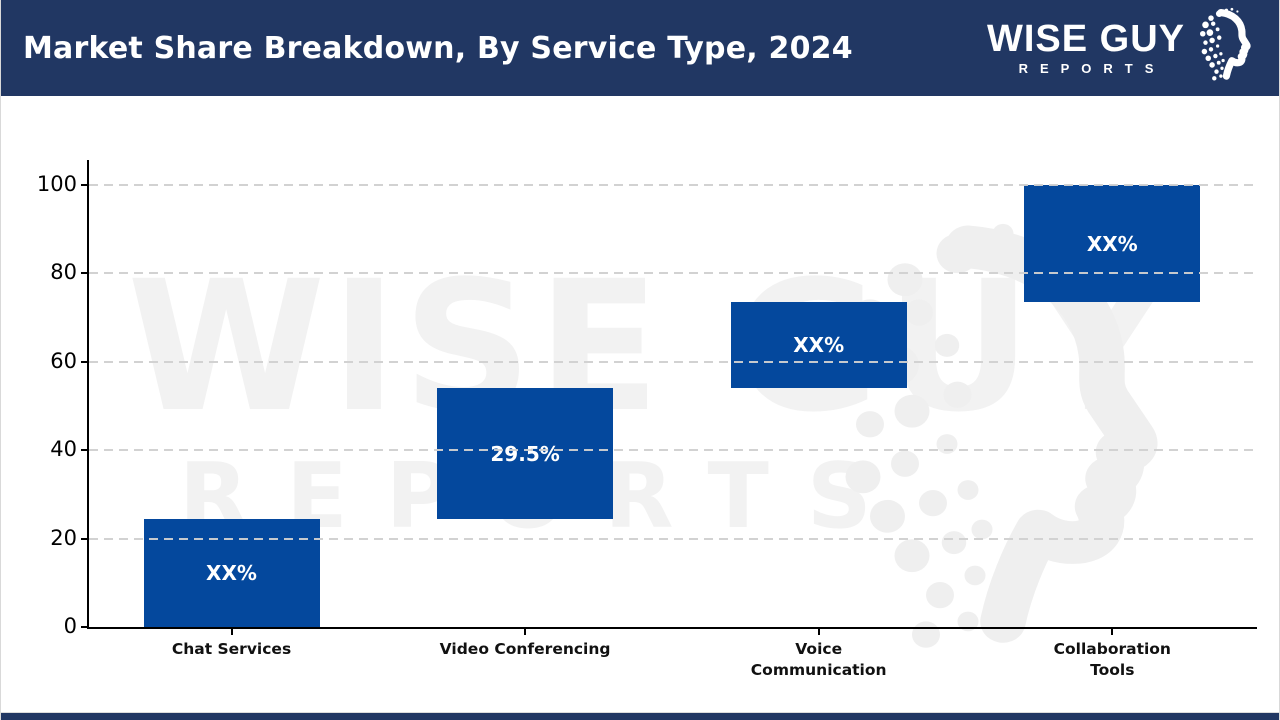 This screenshot has height=720, width=1280. I want to click on waterfall-bar-video-conferencing: 29.5%, so click(525, 453).